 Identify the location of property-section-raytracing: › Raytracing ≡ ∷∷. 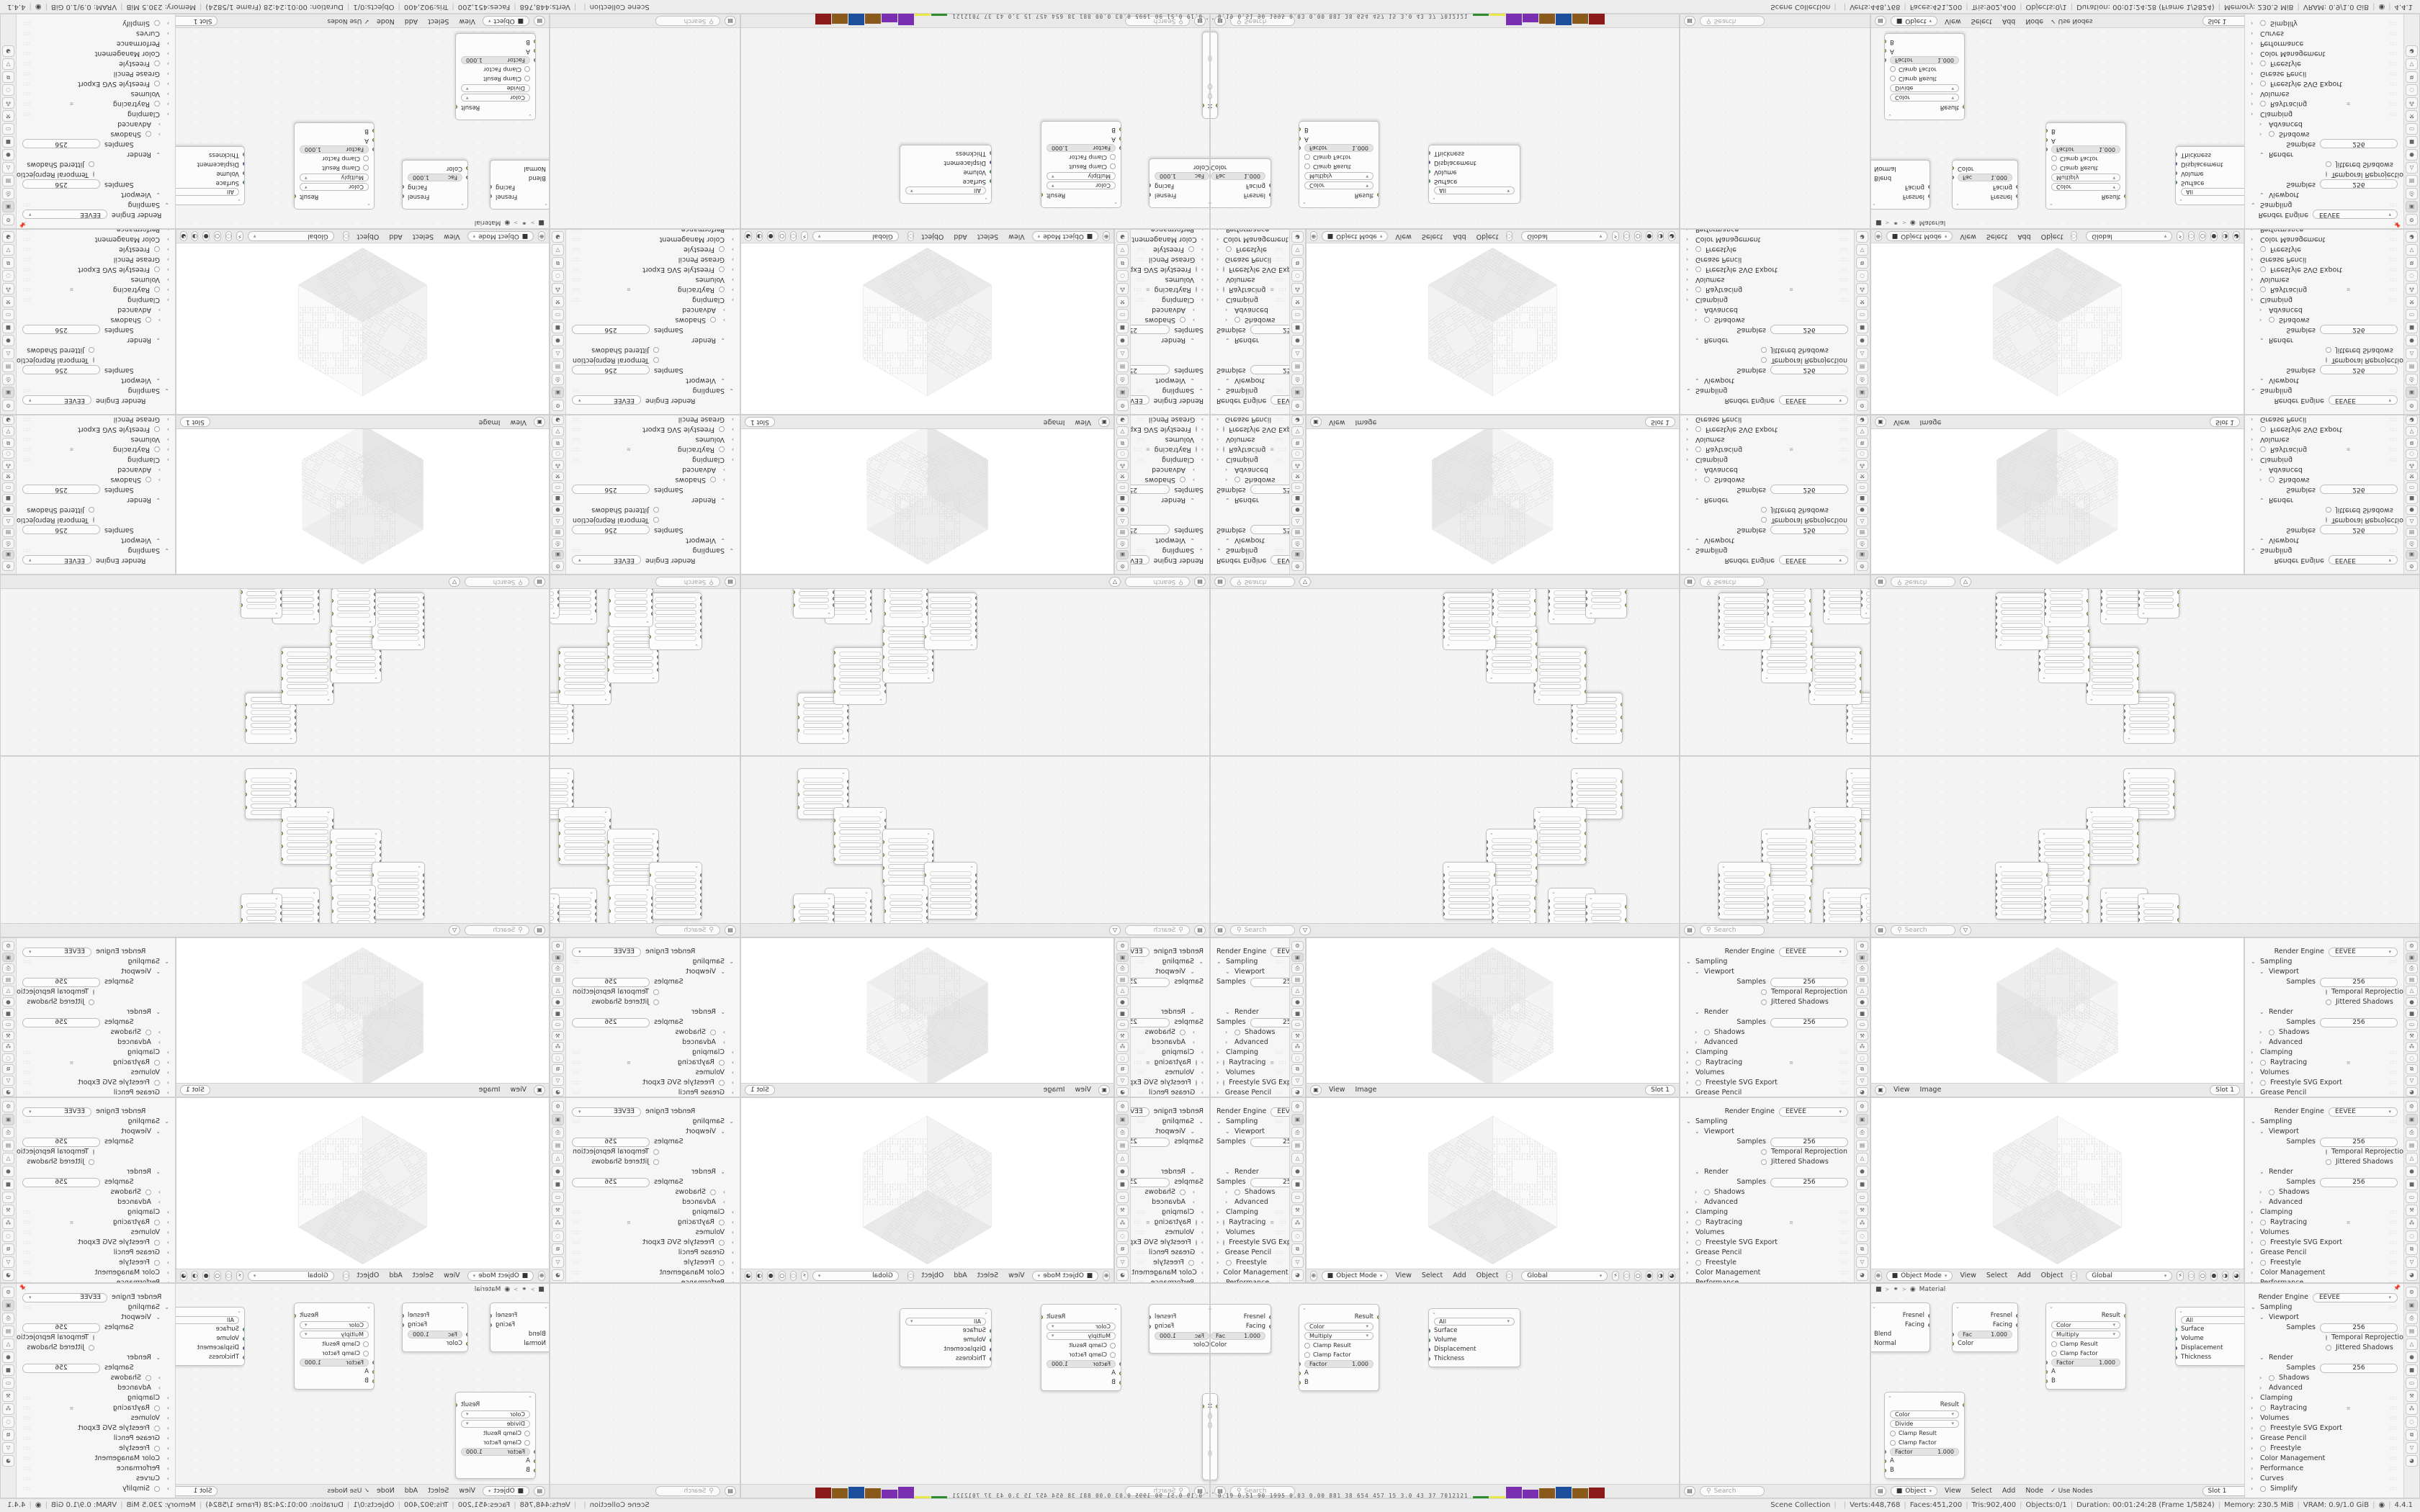
(1170, 1223).